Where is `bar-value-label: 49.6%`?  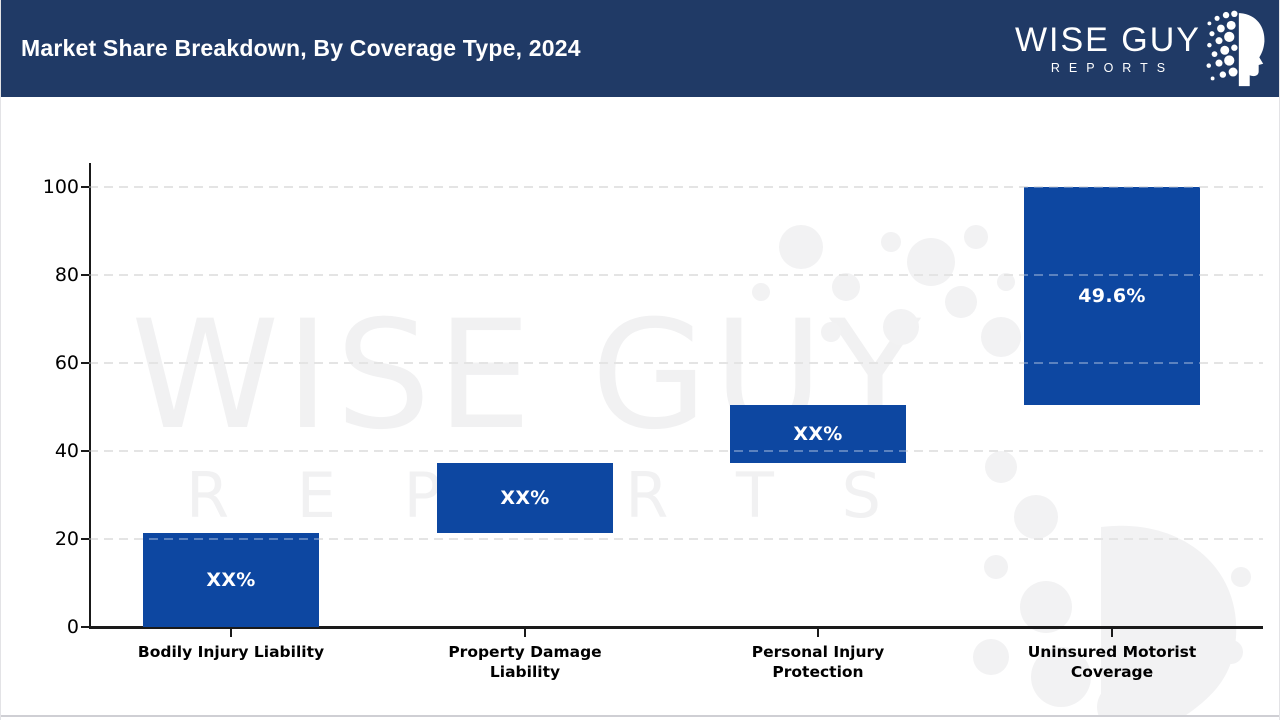
bar-value-label: 49.6% is located at coordinates (1112, 296).